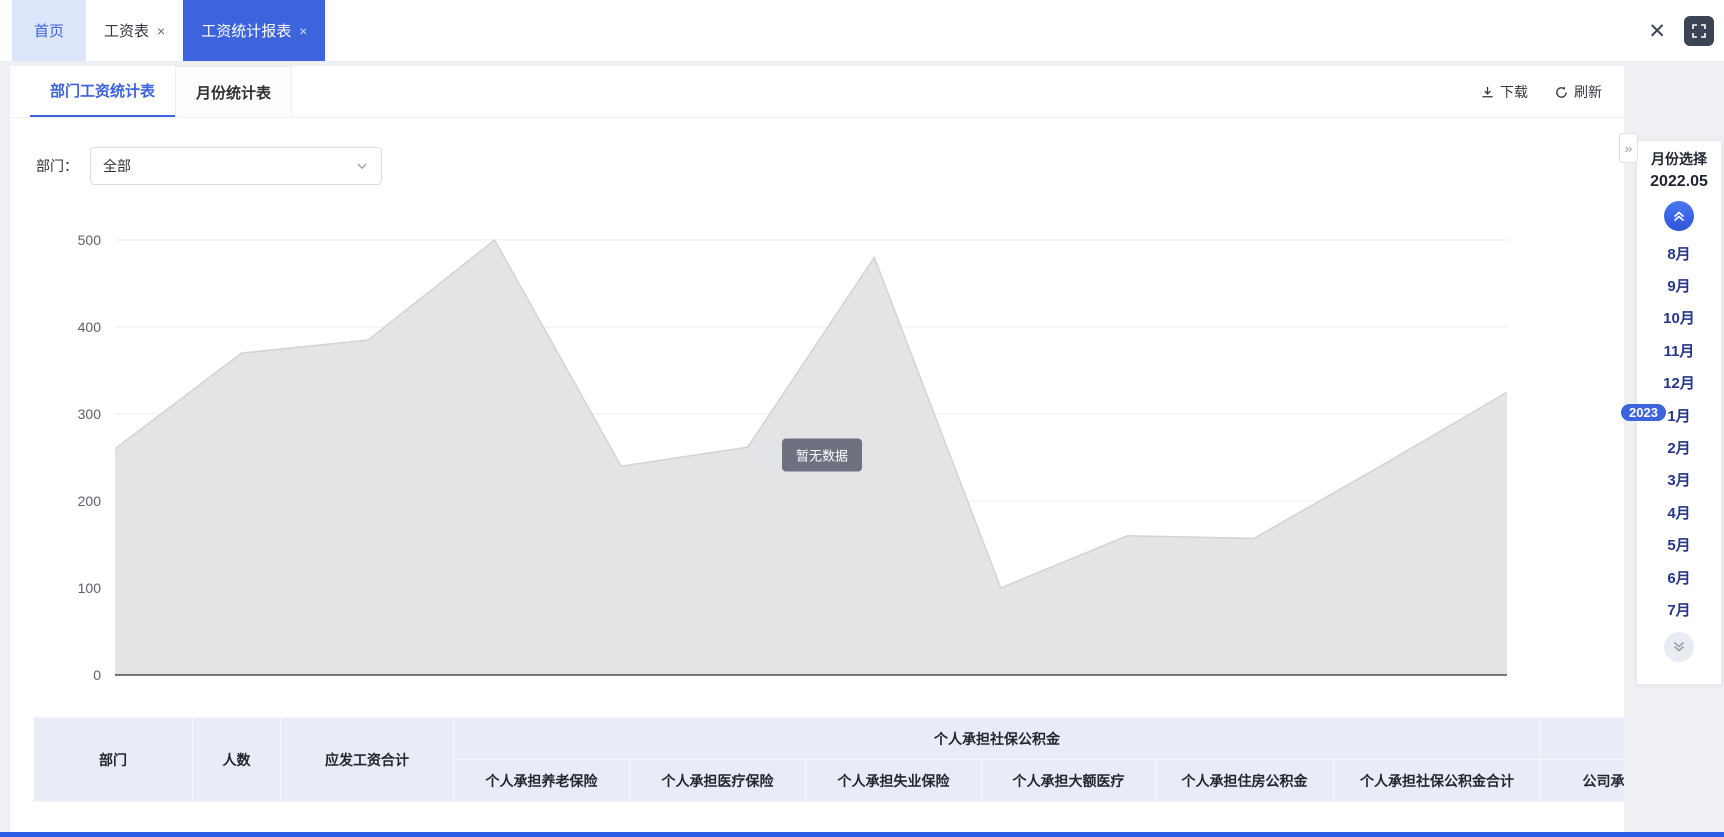  What do you see at coordinates (113, 759) in the screenshot?
I see `header-dept: 部门` at bounding box center [113, 759].